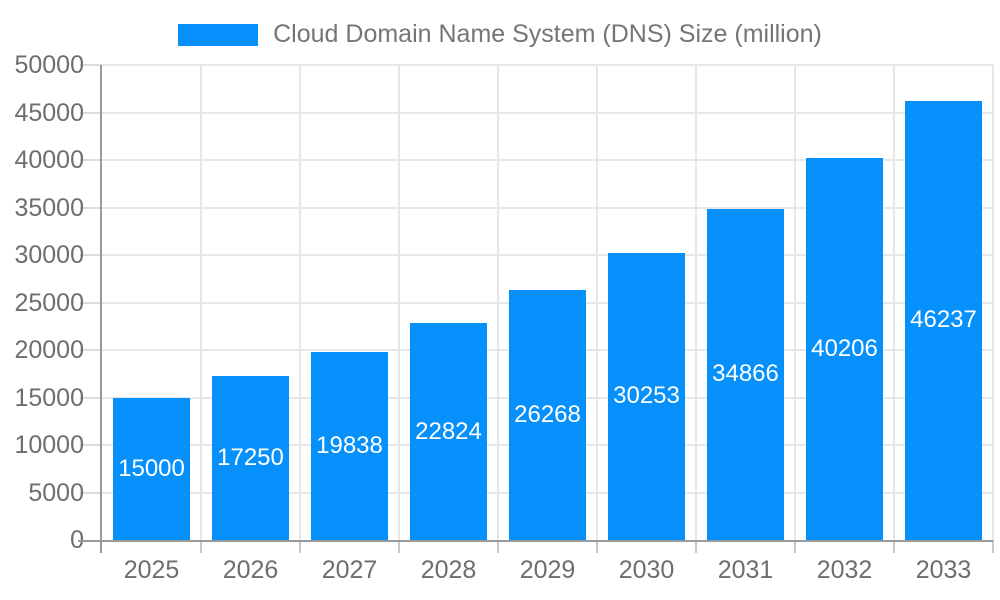  I want to click on bar-value-label: 19838, so click(349, 445).